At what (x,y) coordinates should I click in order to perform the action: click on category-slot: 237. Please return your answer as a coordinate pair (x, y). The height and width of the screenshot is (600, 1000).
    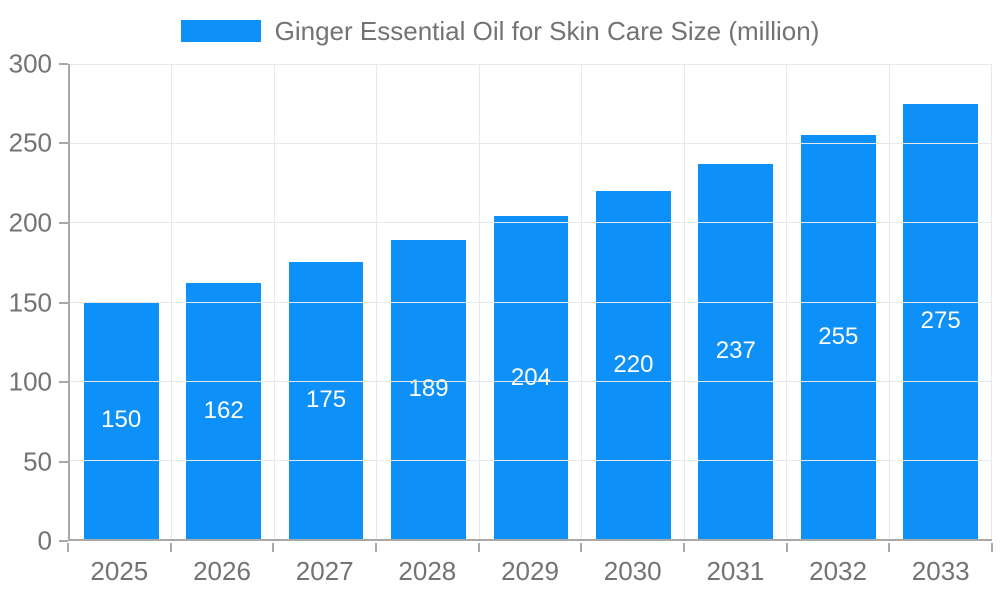
    Looking at the image, I should click on (736, 301).